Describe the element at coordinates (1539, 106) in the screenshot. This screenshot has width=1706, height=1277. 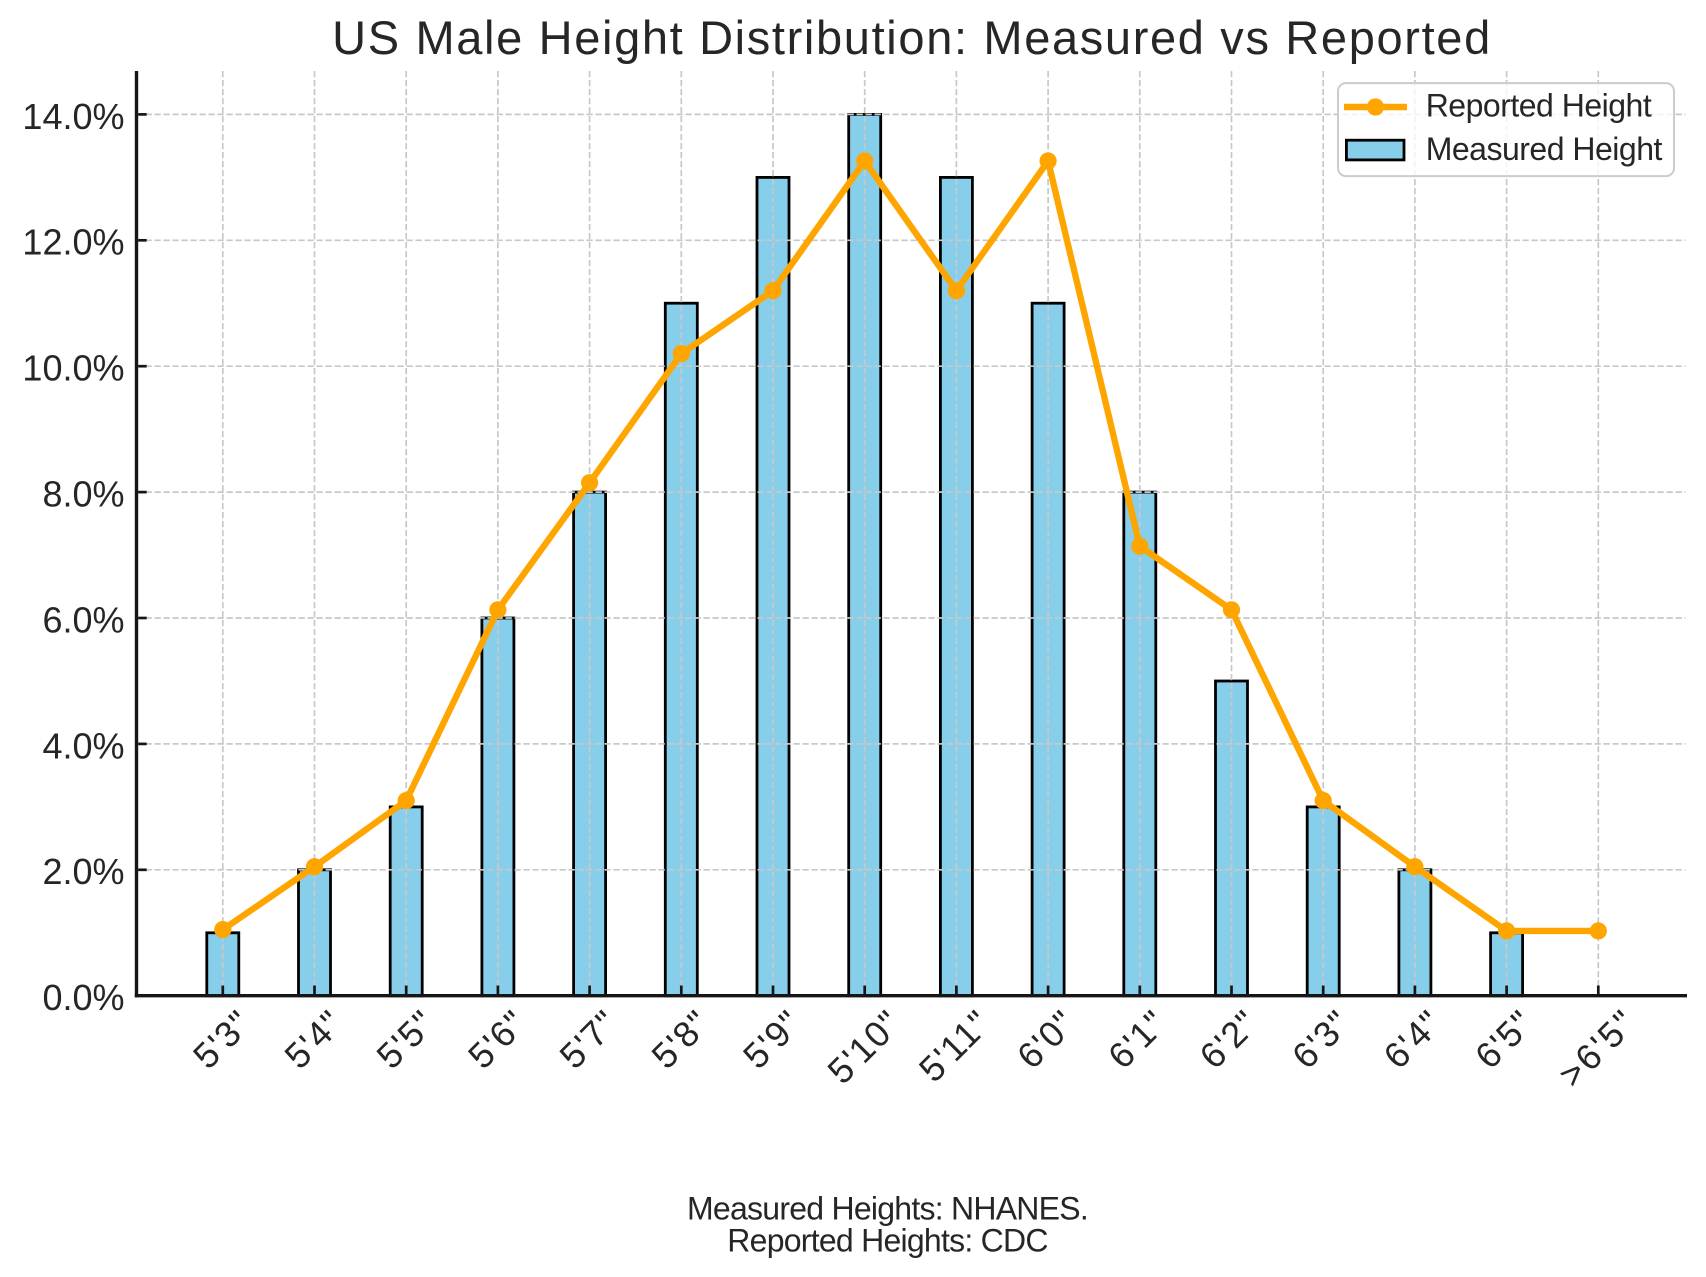
I see `svg-text: Reported Height` at that location.